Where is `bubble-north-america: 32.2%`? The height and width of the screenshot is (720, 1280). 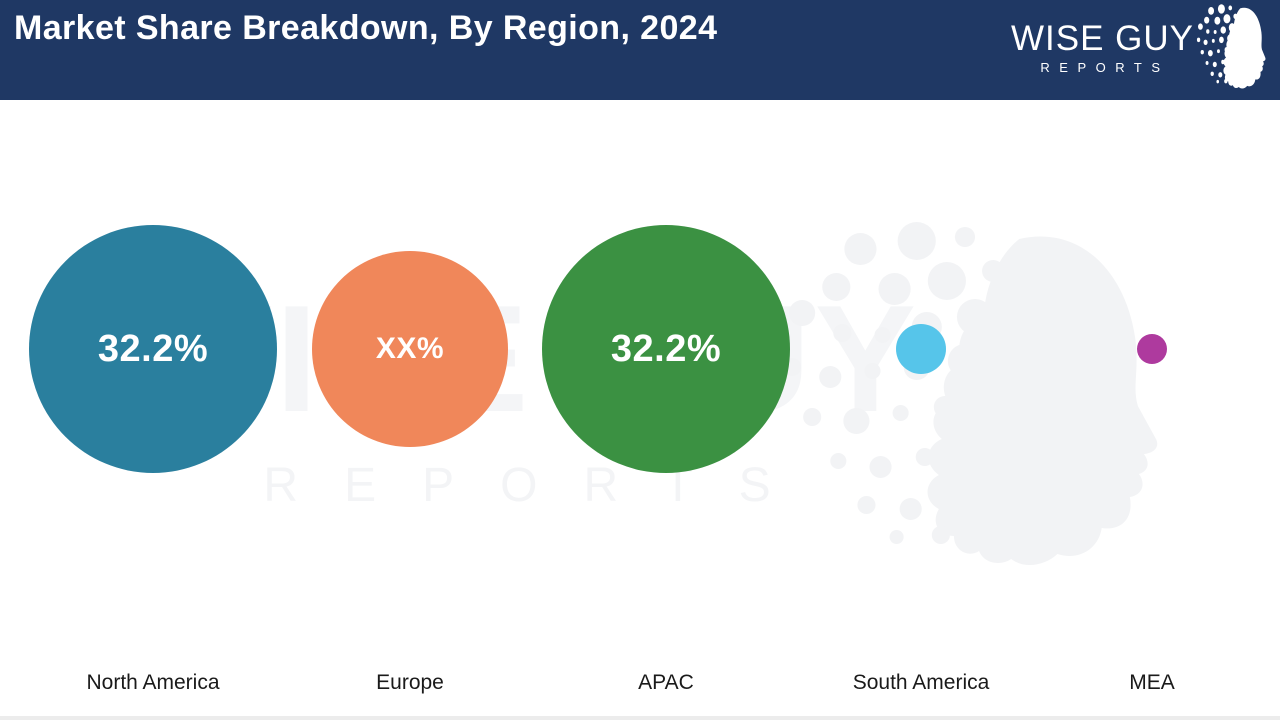
bubble-north-america: 32.2% is located at coordinates (153, 349).